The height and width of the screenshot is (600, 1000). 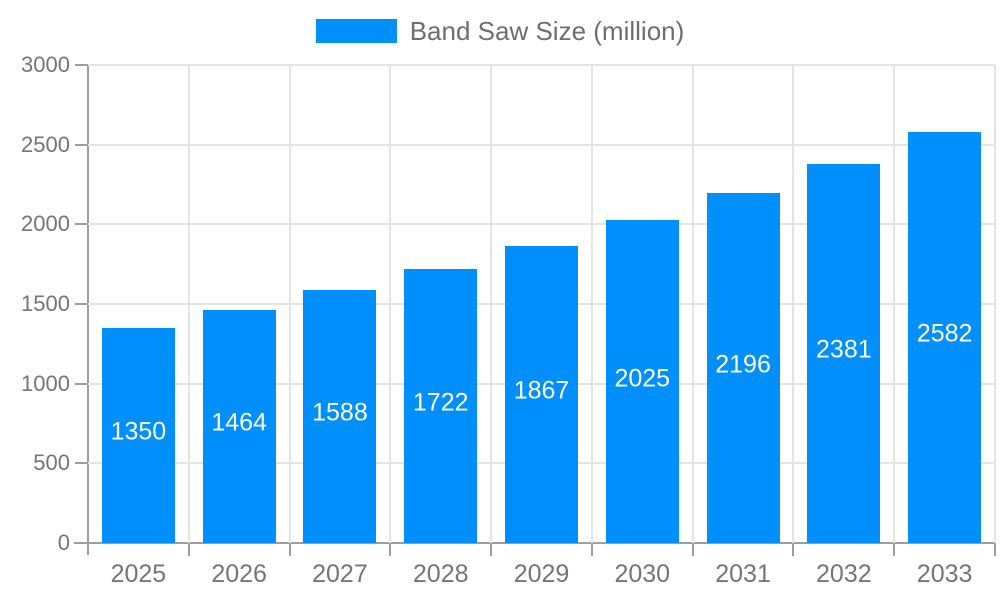 I want to click on bar-2027: 1588, so click(x=340, y=416).